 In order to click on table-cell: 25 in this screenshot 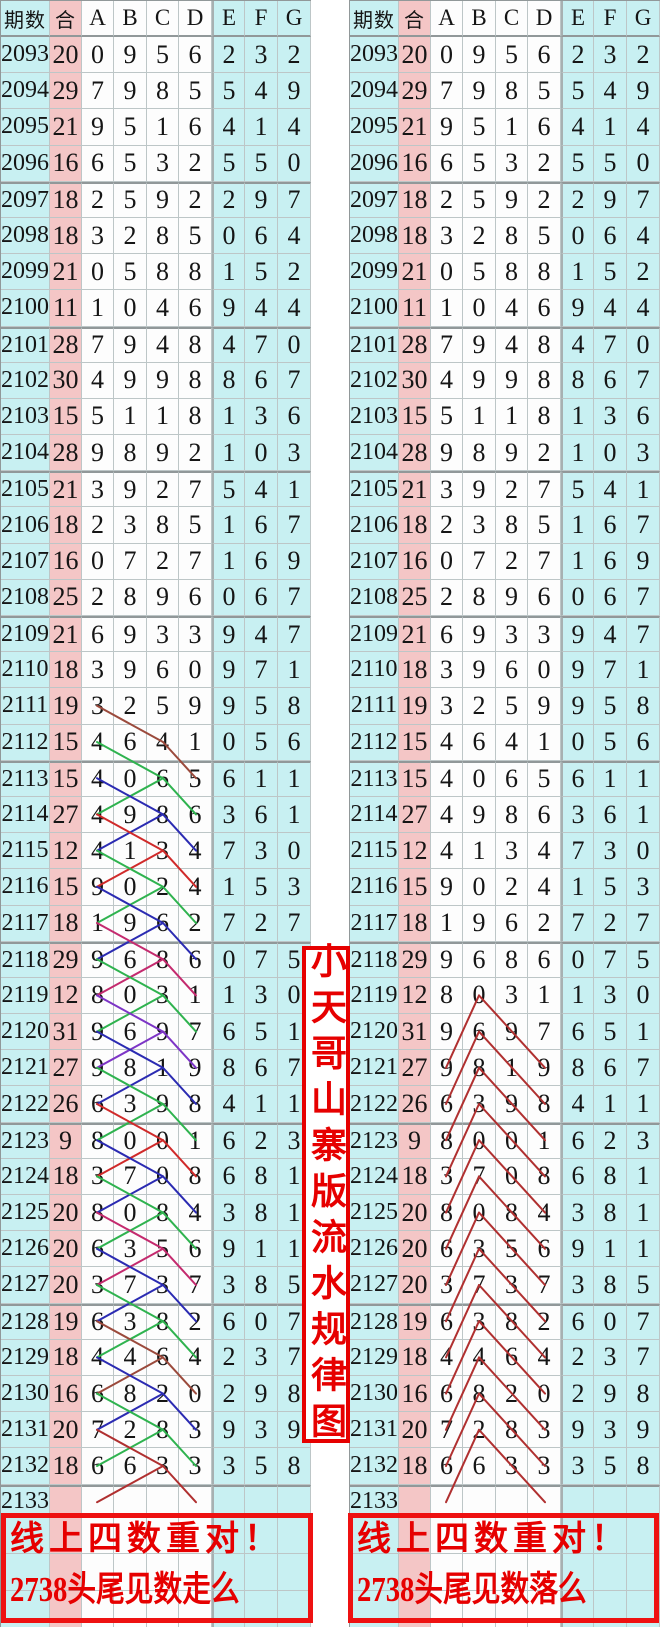, I will do `click(66, 597)`.